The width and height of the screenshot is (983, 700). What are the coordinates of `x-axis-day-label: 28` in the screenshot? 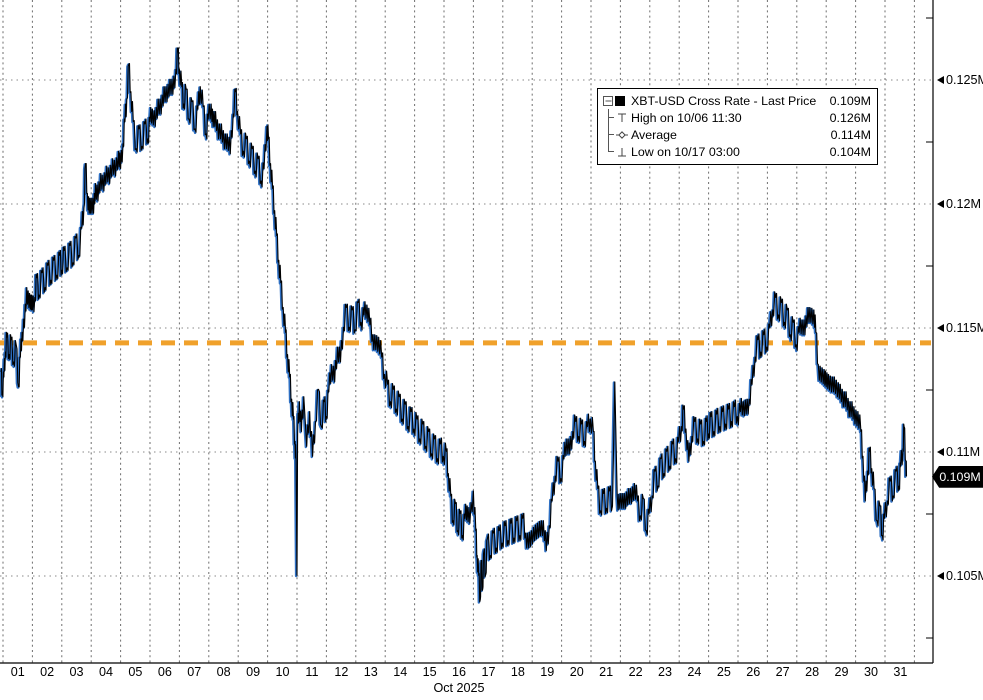 It's located at (812, 672).